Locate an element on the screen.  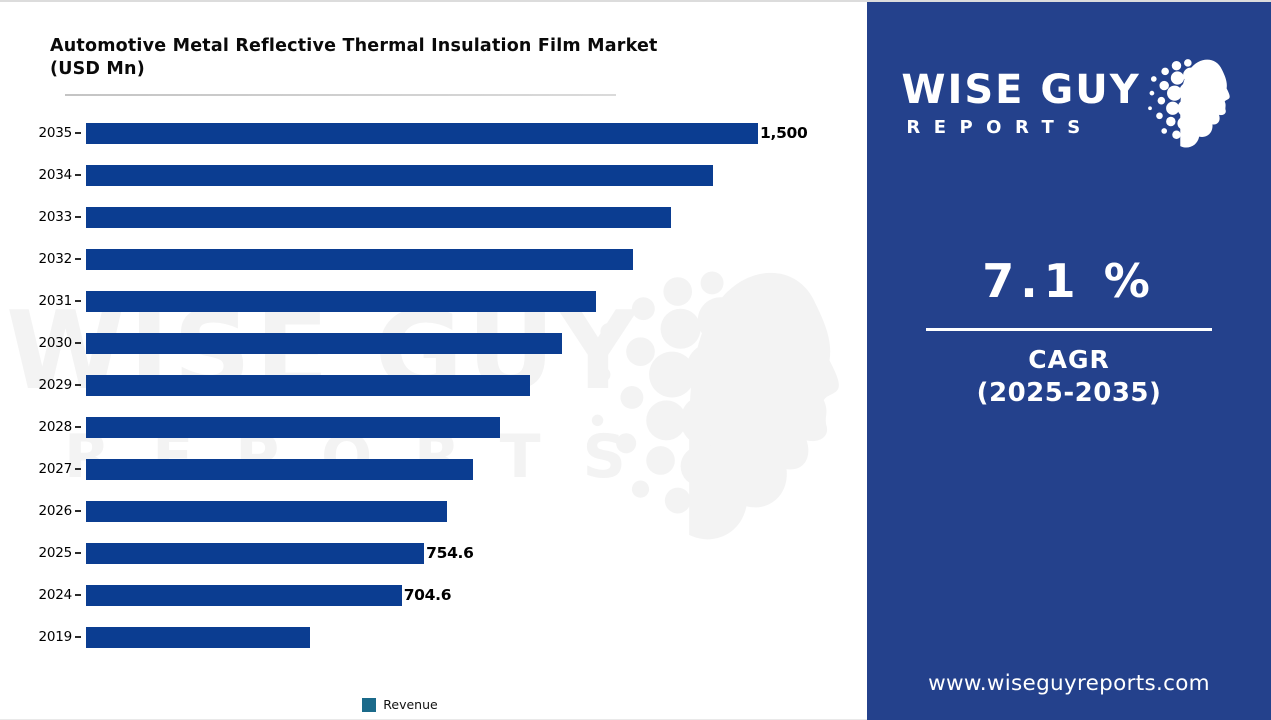
bar-row: 2033 is located at coordinates (433, 217).